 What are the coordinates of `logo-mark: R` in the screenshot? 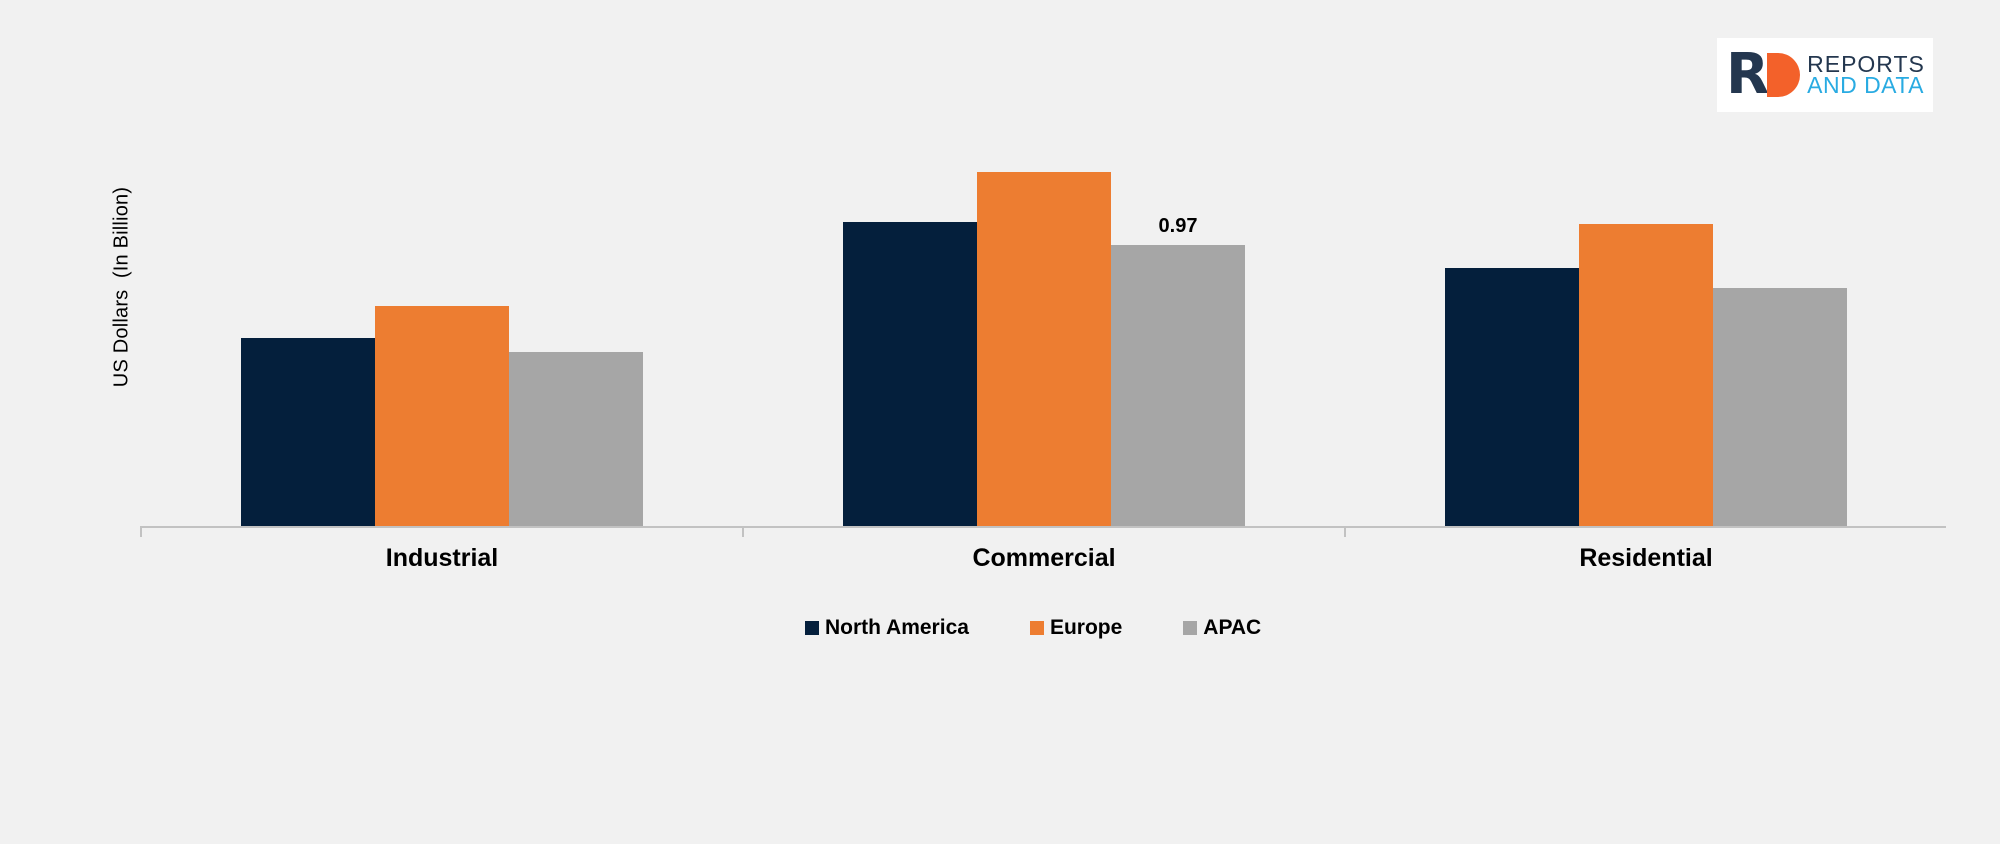 It's located at (1763, 74).